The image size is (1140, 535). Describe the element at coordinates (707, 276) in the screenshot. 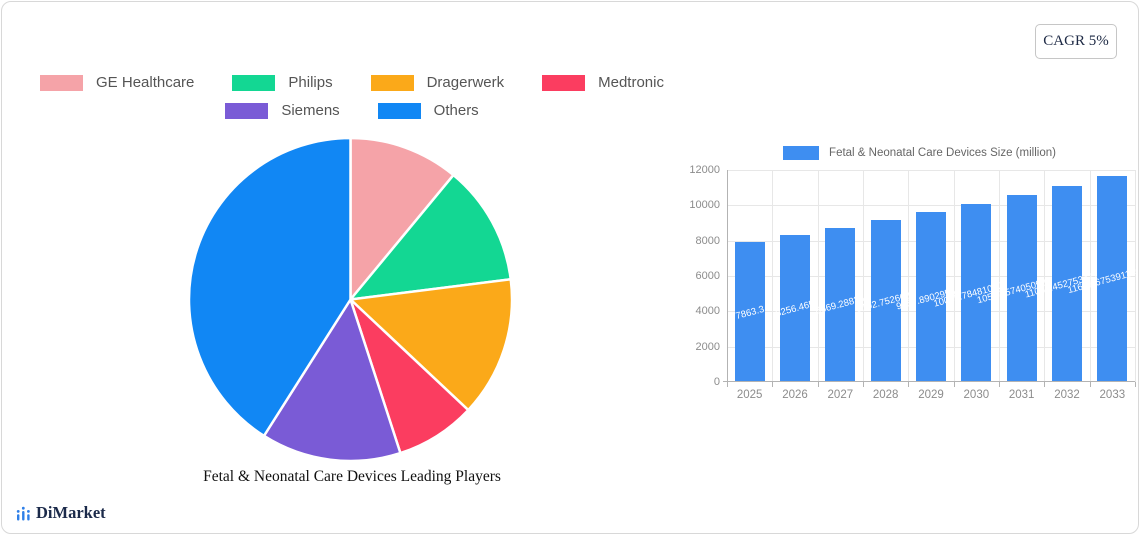

I see `y-axis-tick-label: 6000` at that location.